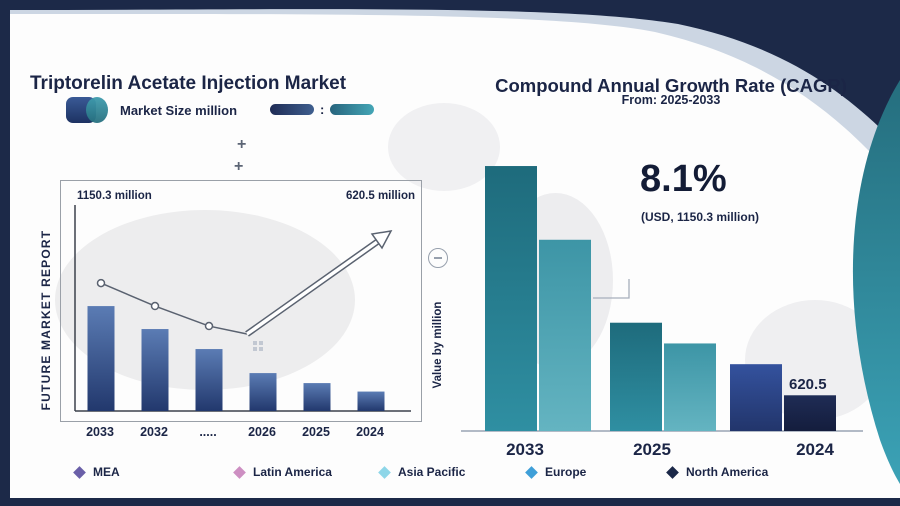 Image resolution: width=900 pixels, height=506 pixels. I want to click on legend-label: Latin America, so click(292, 472).